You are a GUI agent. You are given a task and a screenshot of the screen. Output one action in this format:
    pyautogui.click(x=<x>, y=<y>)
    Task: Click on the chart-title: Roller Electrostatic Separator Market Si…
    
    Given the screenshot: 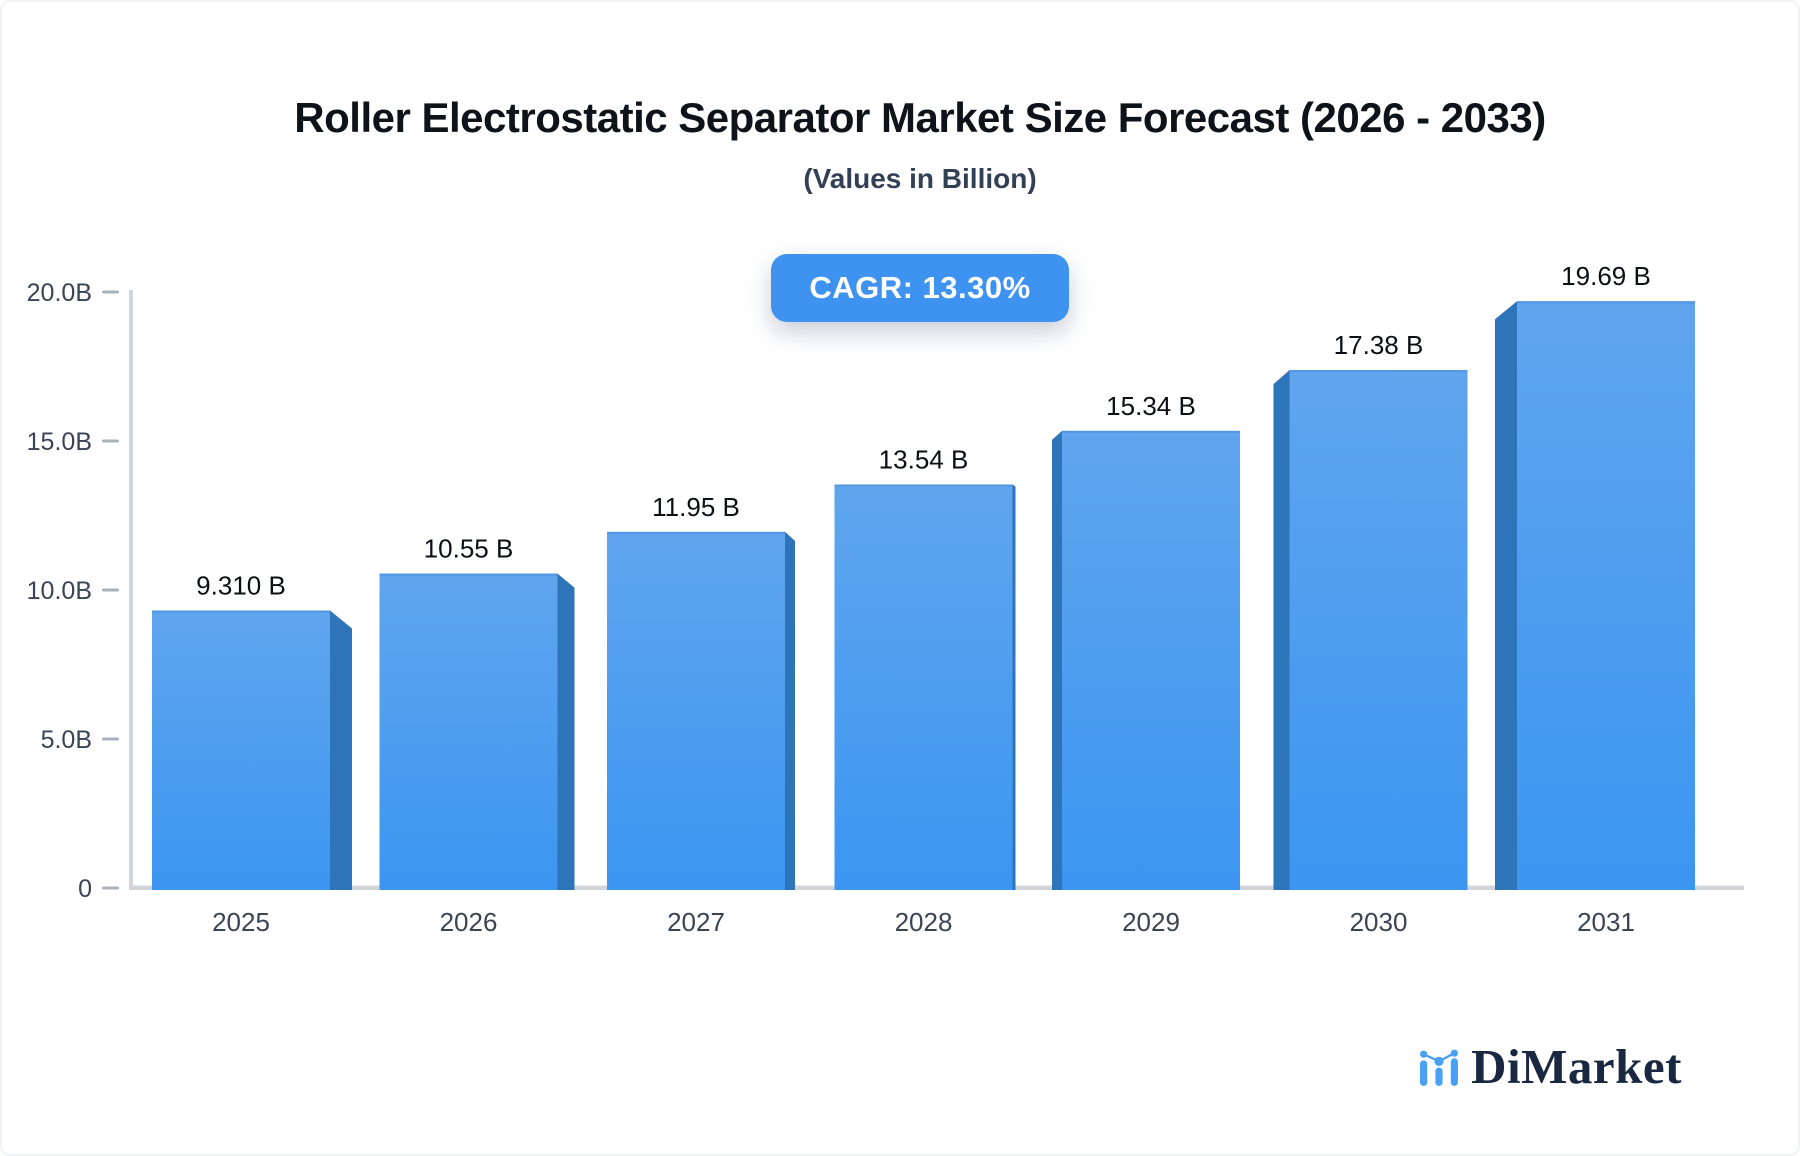 What is the action you would take?
    pyautogui.click(x=920, y=117)
    